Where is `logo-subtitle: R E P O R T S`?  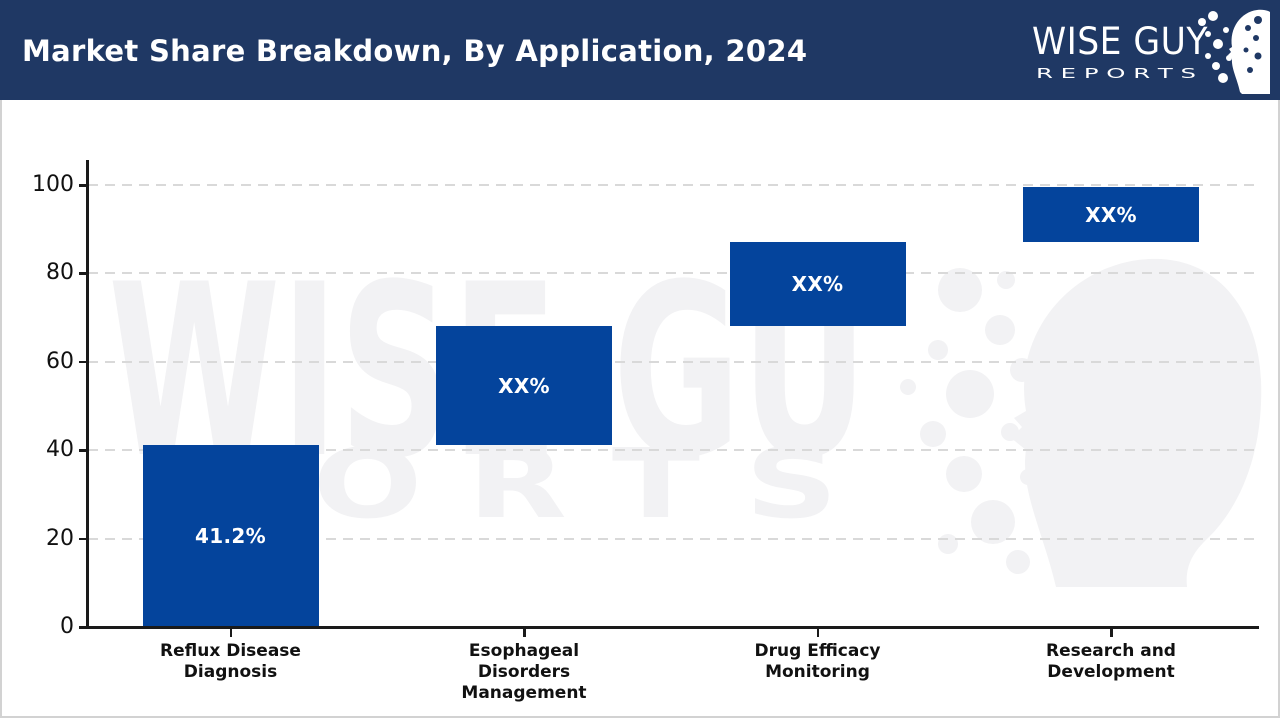
logo-subtitle: R E P O R T S is located at coordinates (1116, 74).